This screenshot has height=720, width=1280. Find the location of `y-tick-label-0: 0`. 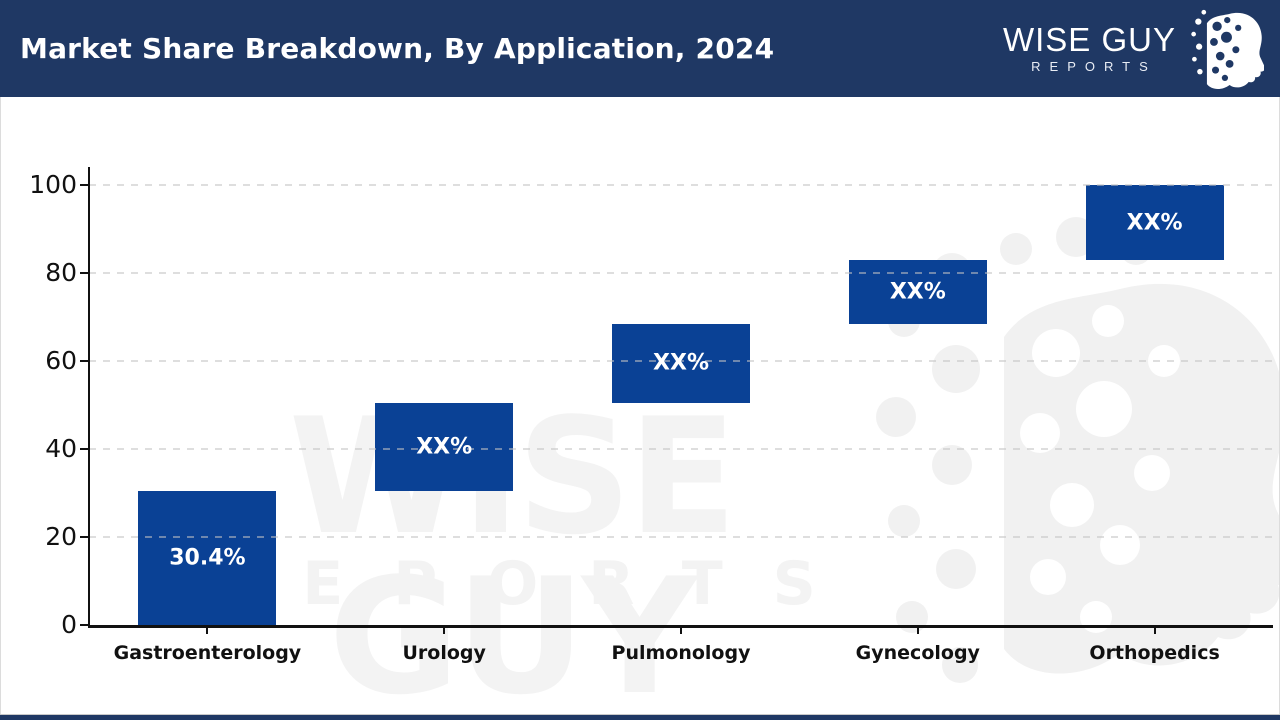

y-tick-label-0: 0 is located at coordinates (69, 624).